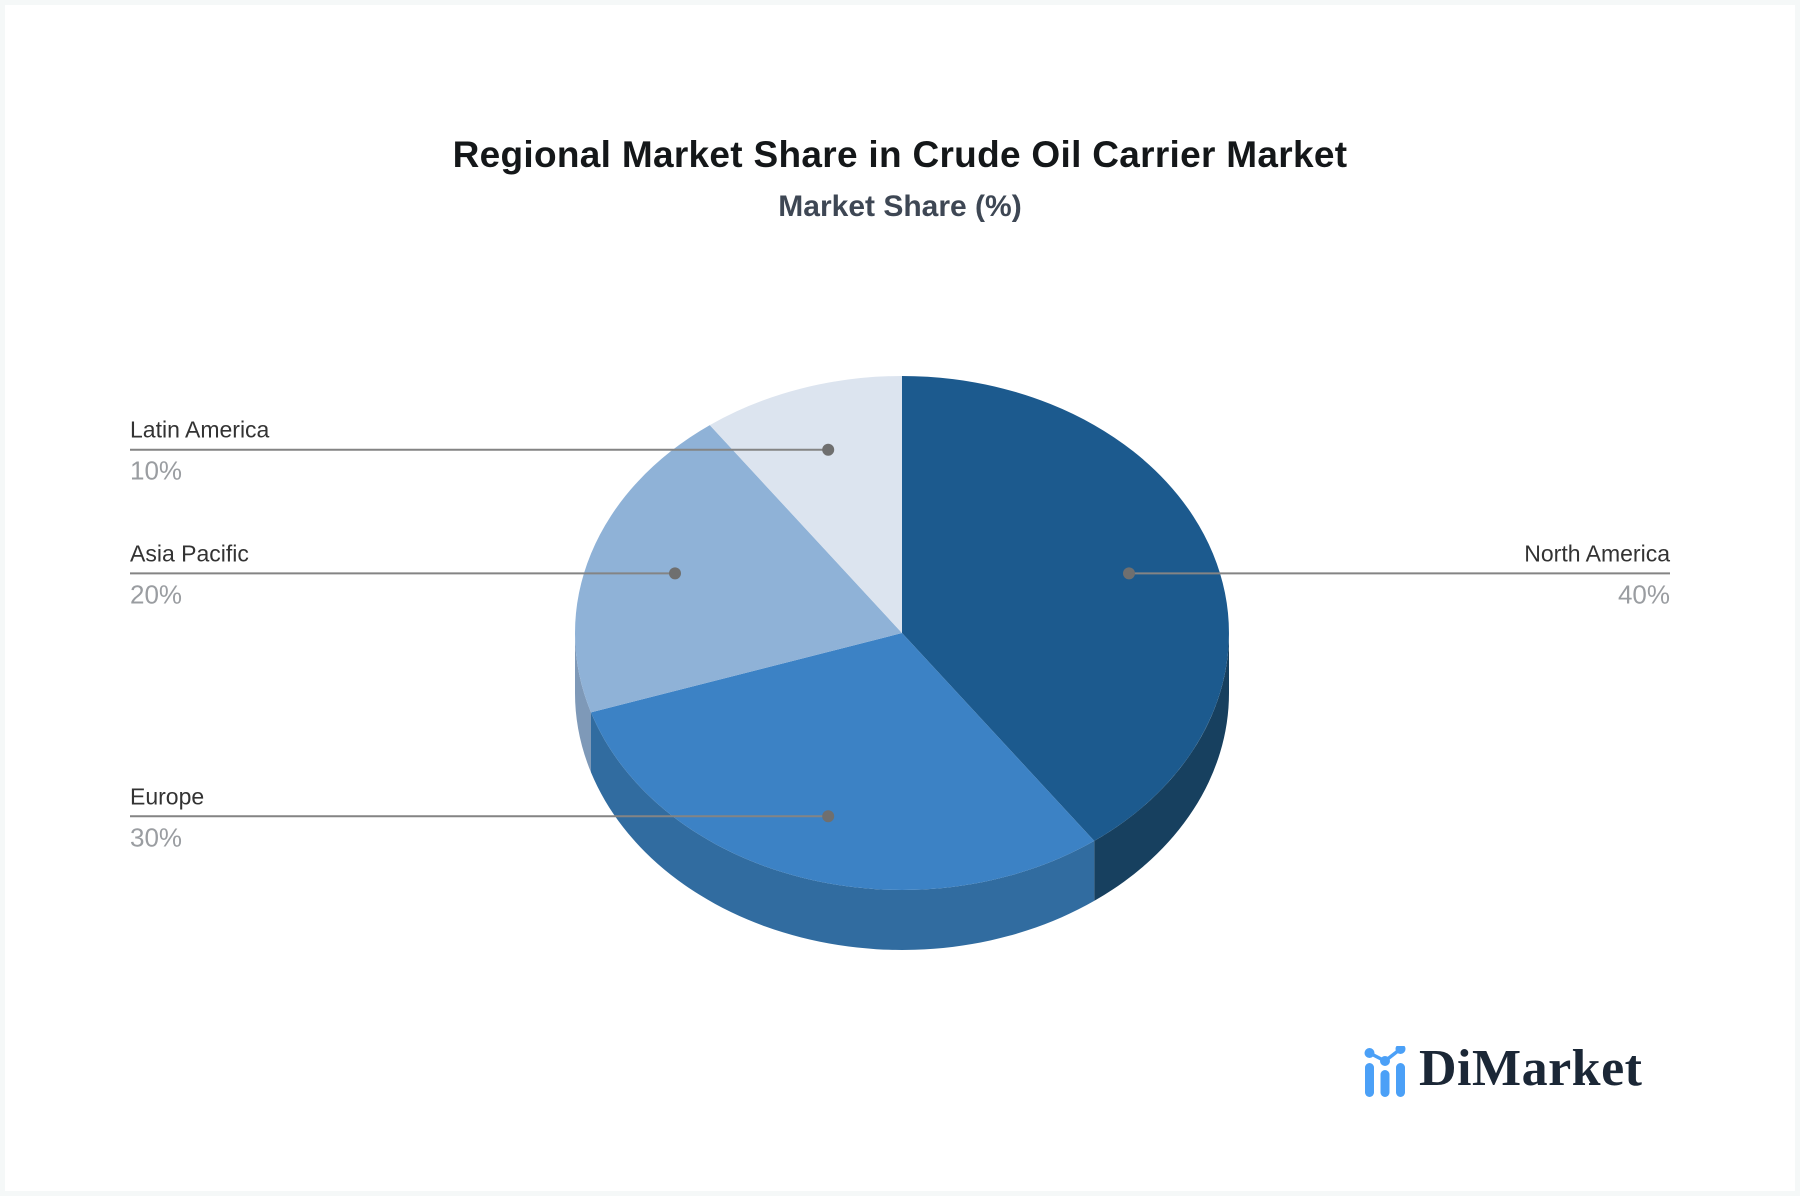  I want to click on brand-logo-text: DiMarket, so click(1531, 1068).